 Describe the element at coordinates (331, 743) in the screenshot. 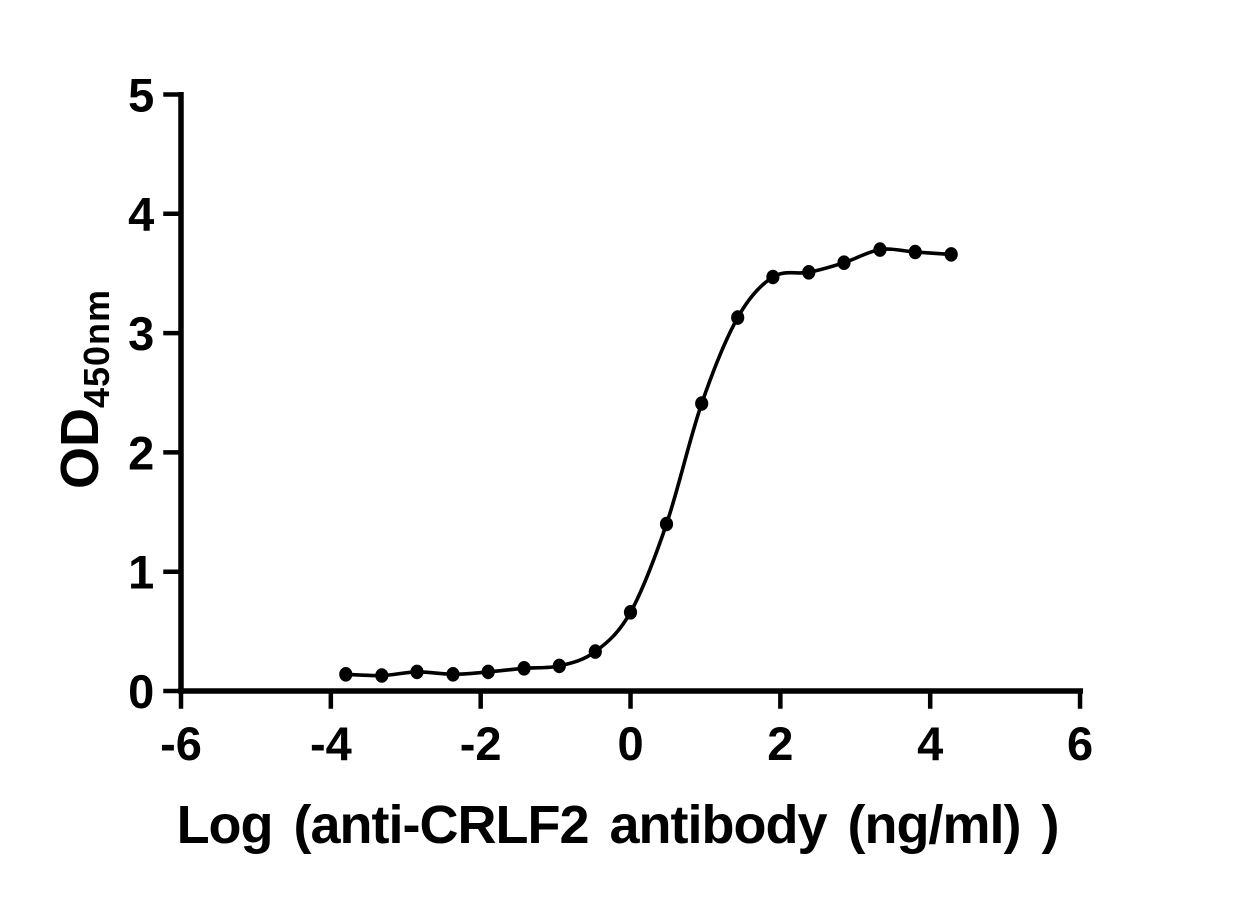

I see `x-tick-label: -4` at that location.